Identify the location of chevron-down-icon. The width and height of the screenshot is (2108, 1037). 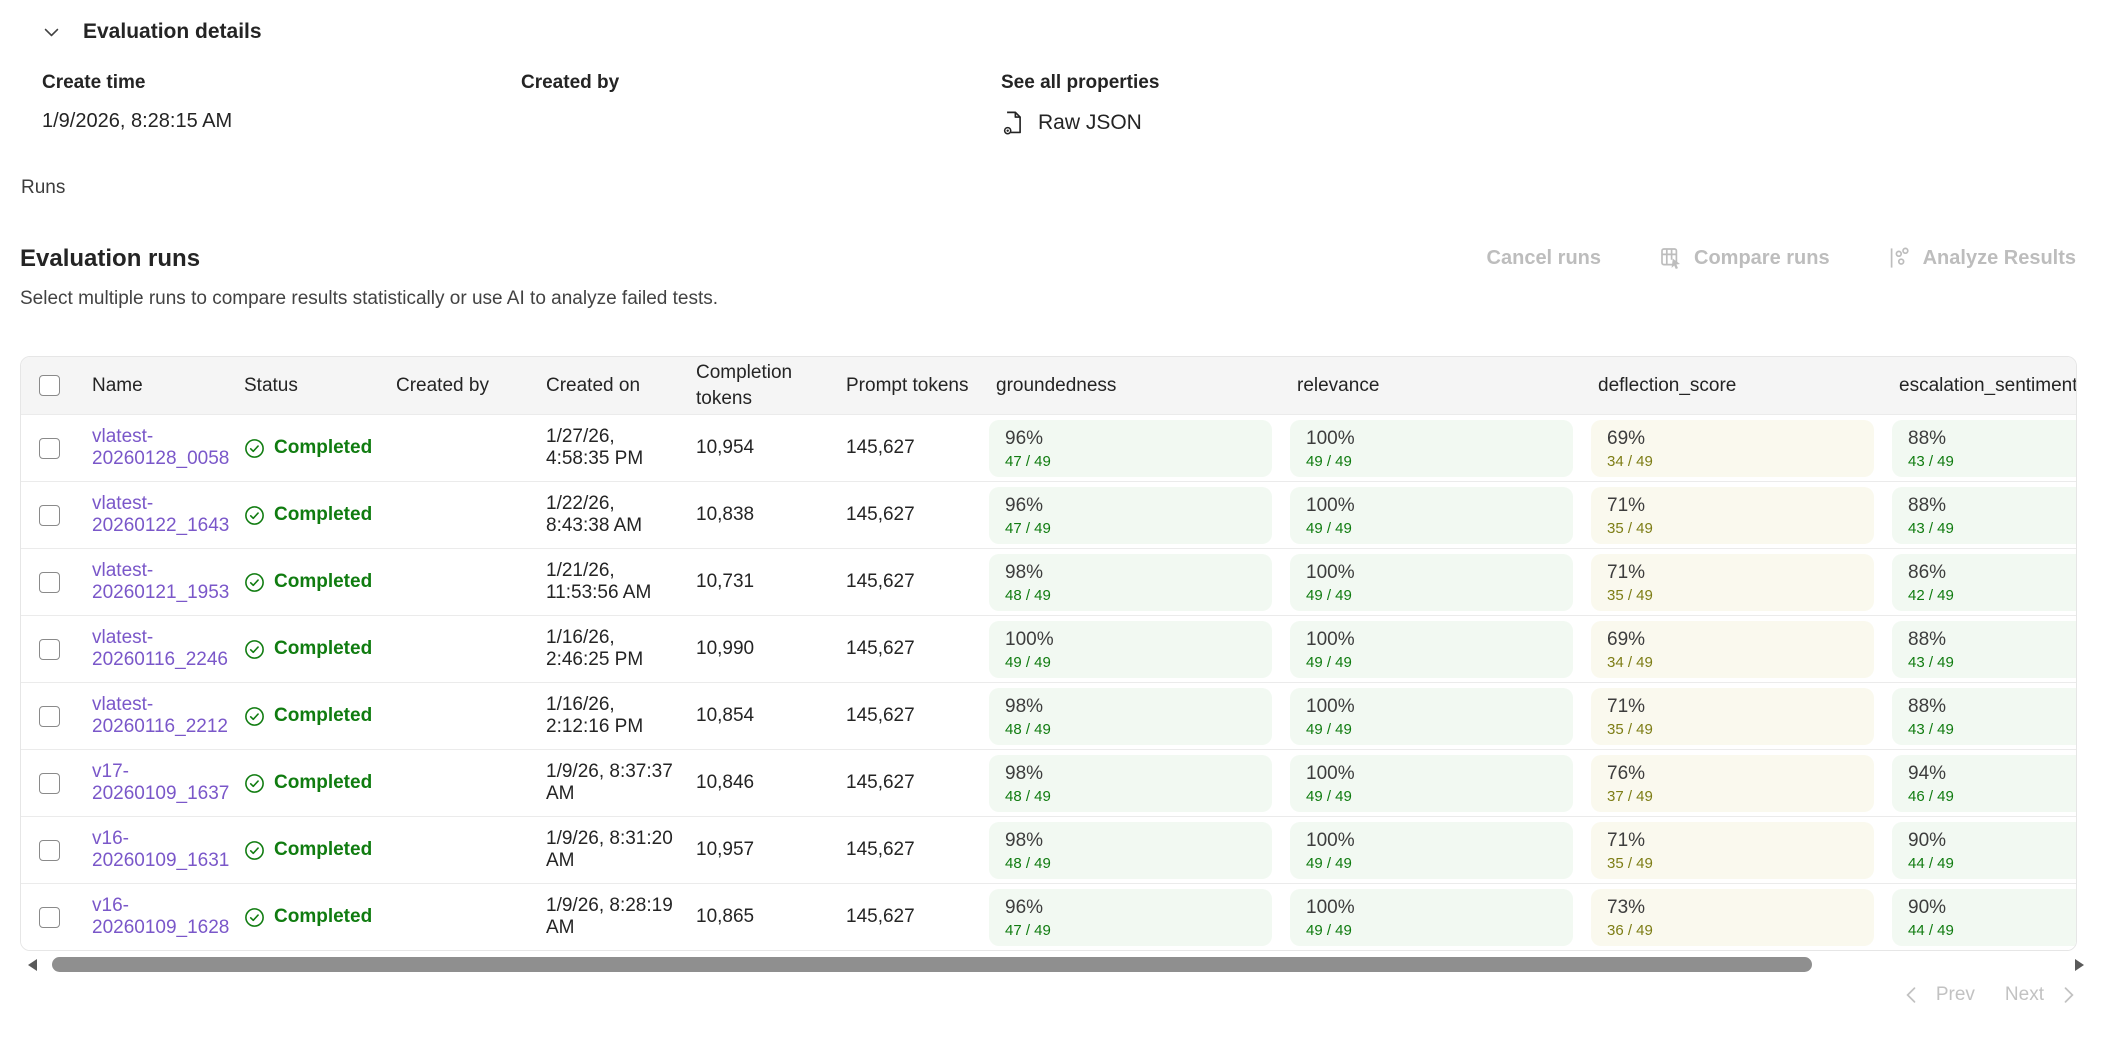
(51, 32).